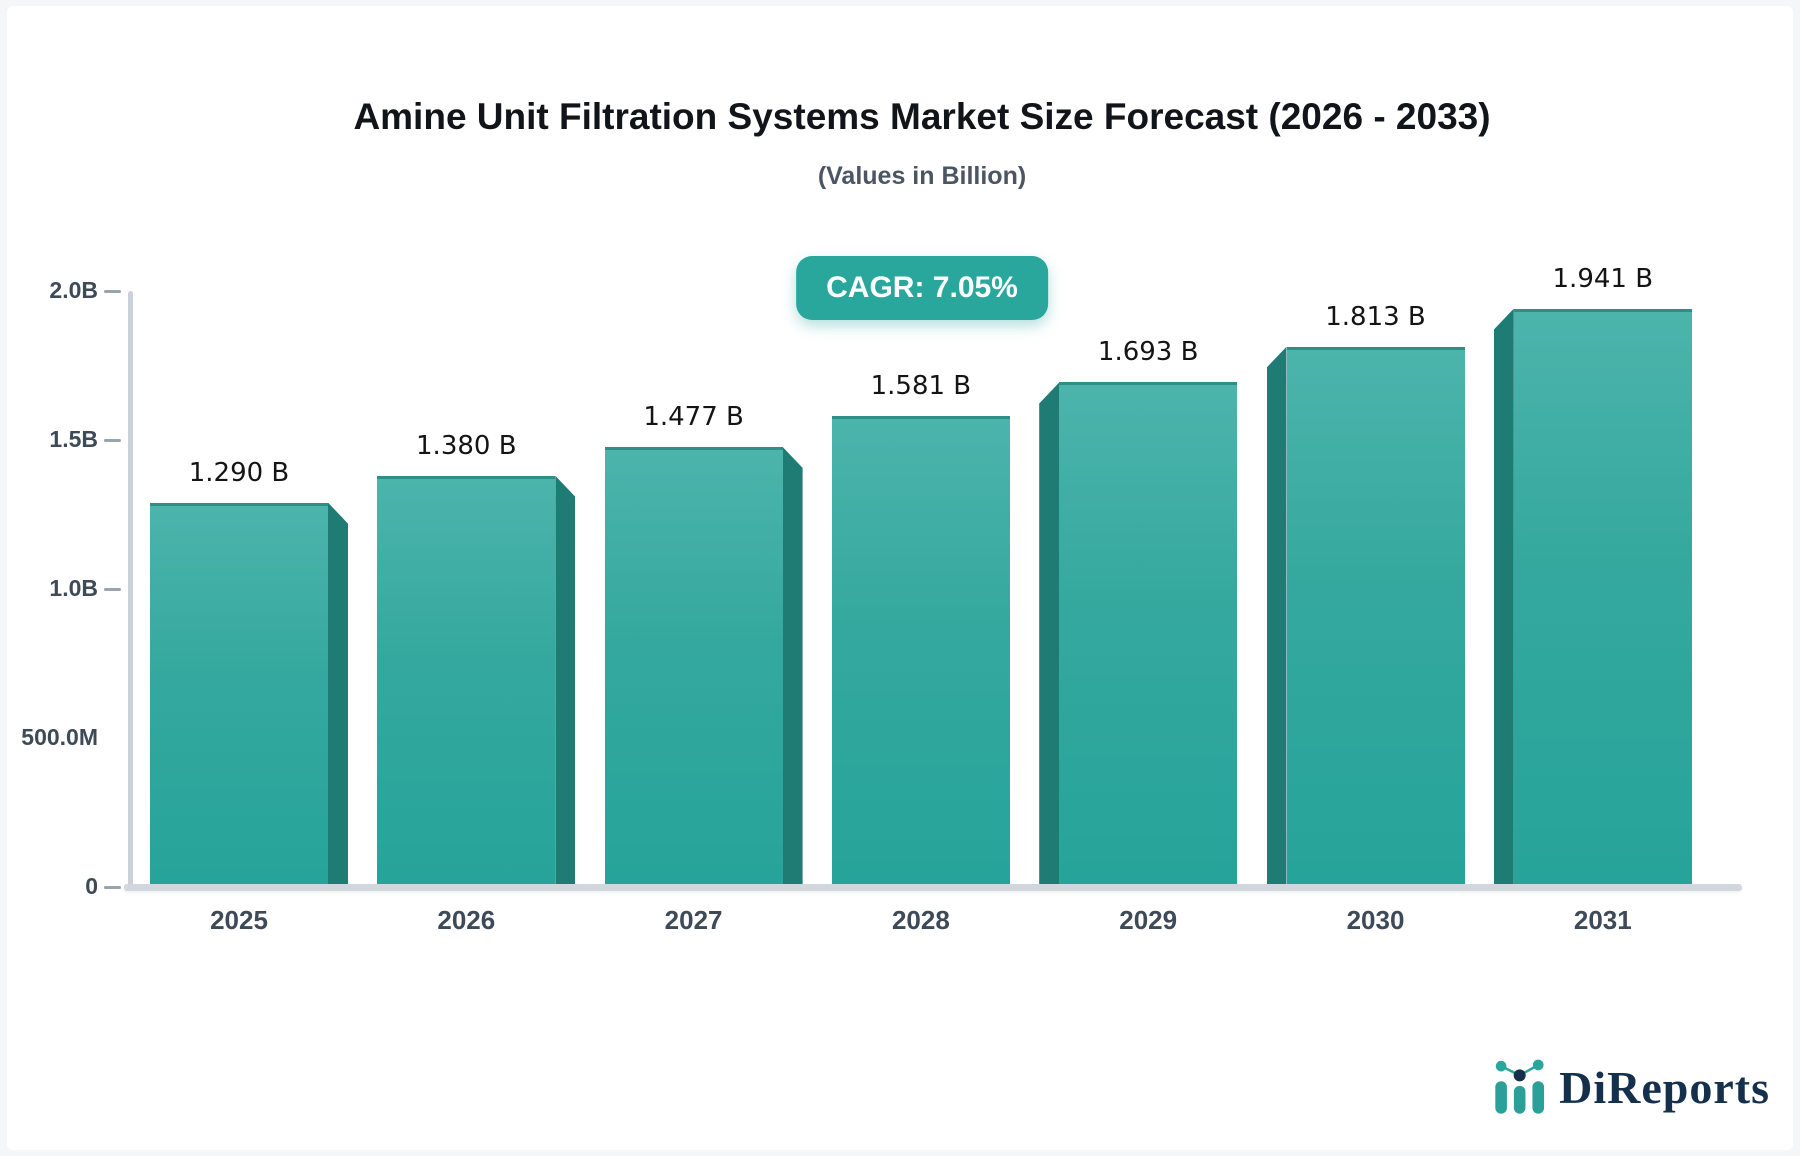  I want to click on bar-bevel-2031, so click(1503, 598).